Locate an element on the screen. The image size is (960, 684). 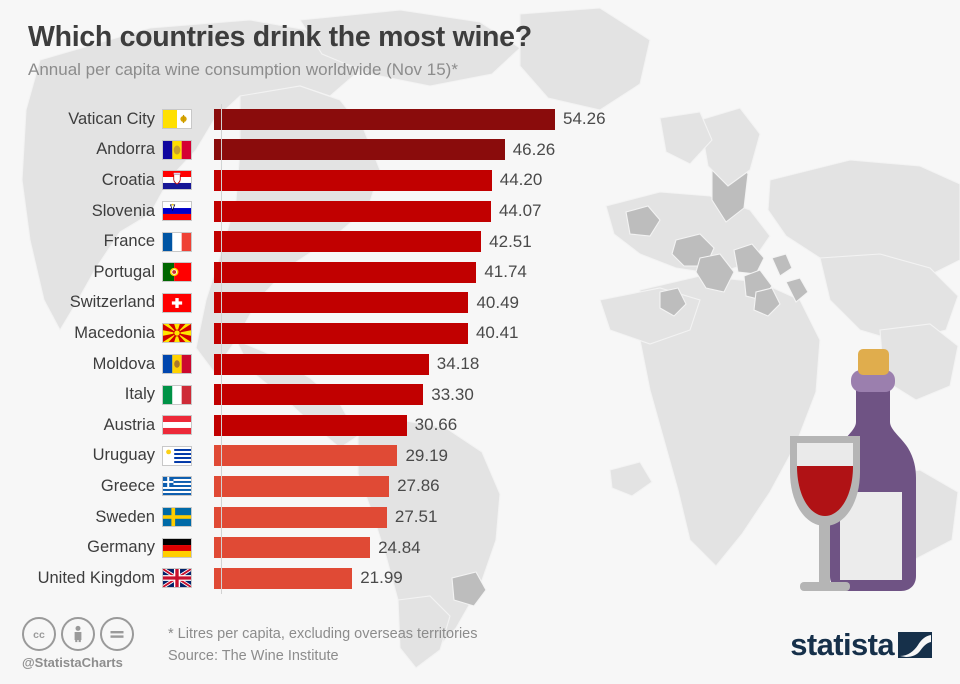
chart-row: Croatia 44.20 is located at coordinates (350, 180).